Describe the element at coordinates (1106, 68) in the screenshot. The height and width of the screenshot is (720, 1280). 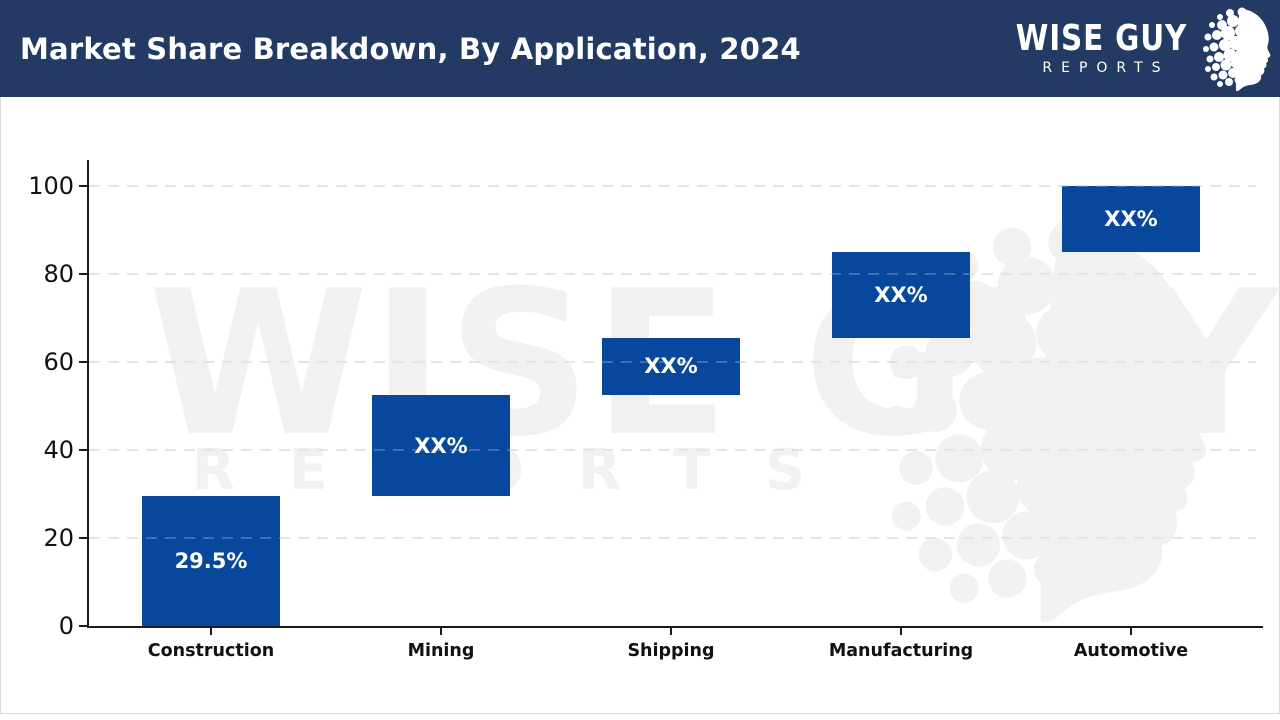
I see `logo-subtitle: REPORTS` at that location.